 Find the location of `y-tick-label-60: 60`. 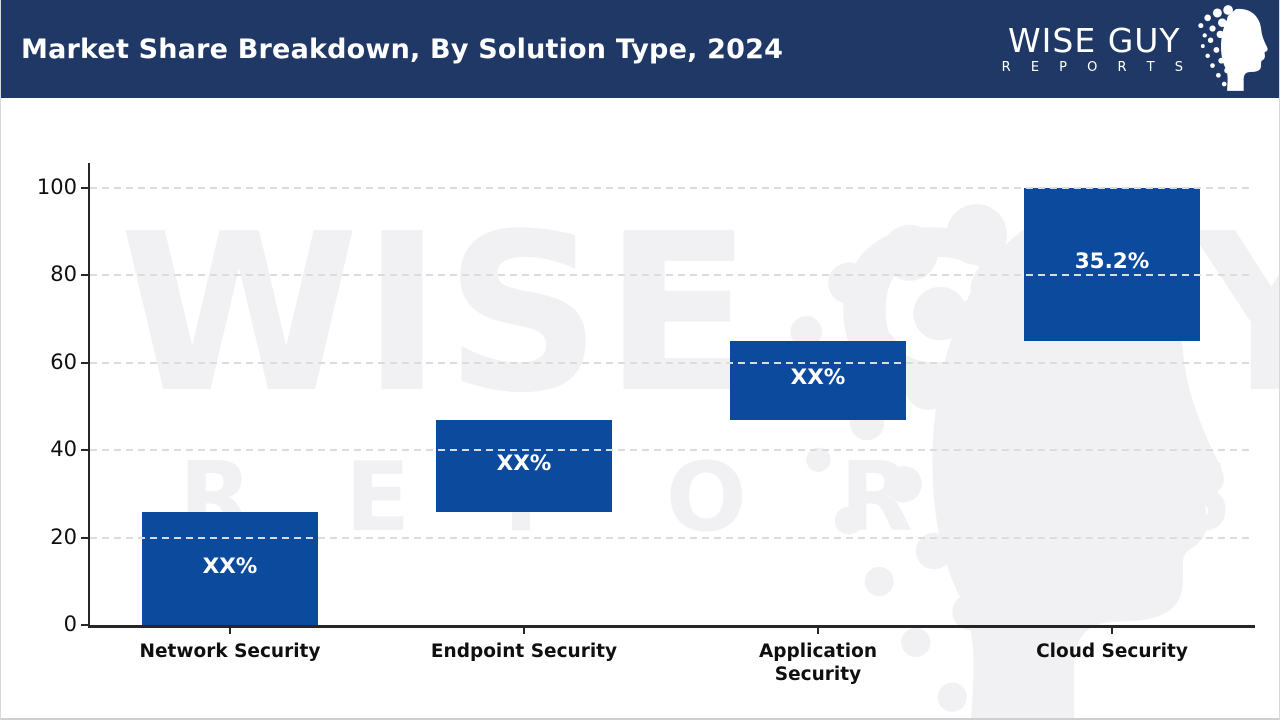

y-tick-label-60: 60 is located at coordinates (63, 361).